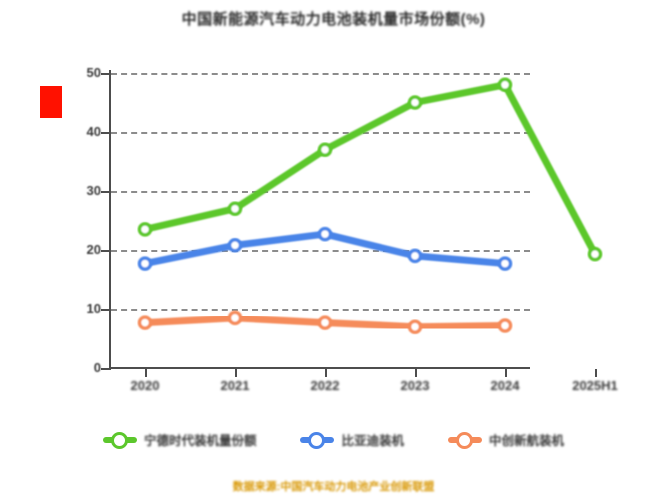  What do you see at coordinates (93, 190) in the screenshot?
I see `y-axis-label-30: 30` at bounding box center [93, 190].